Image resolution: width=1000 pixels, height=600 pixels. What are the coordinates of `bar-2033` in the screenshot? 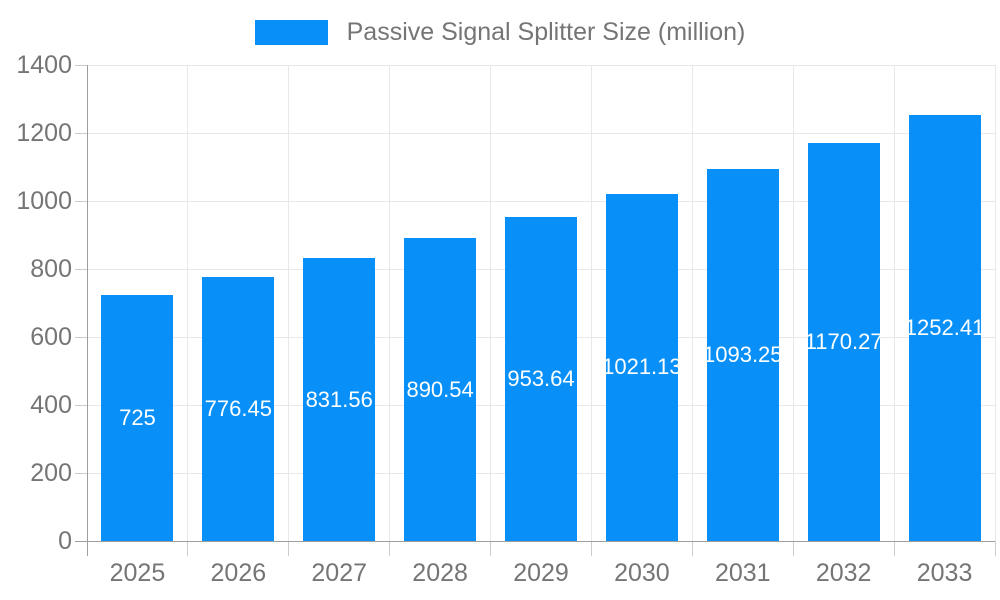 It's located at (944, 328).